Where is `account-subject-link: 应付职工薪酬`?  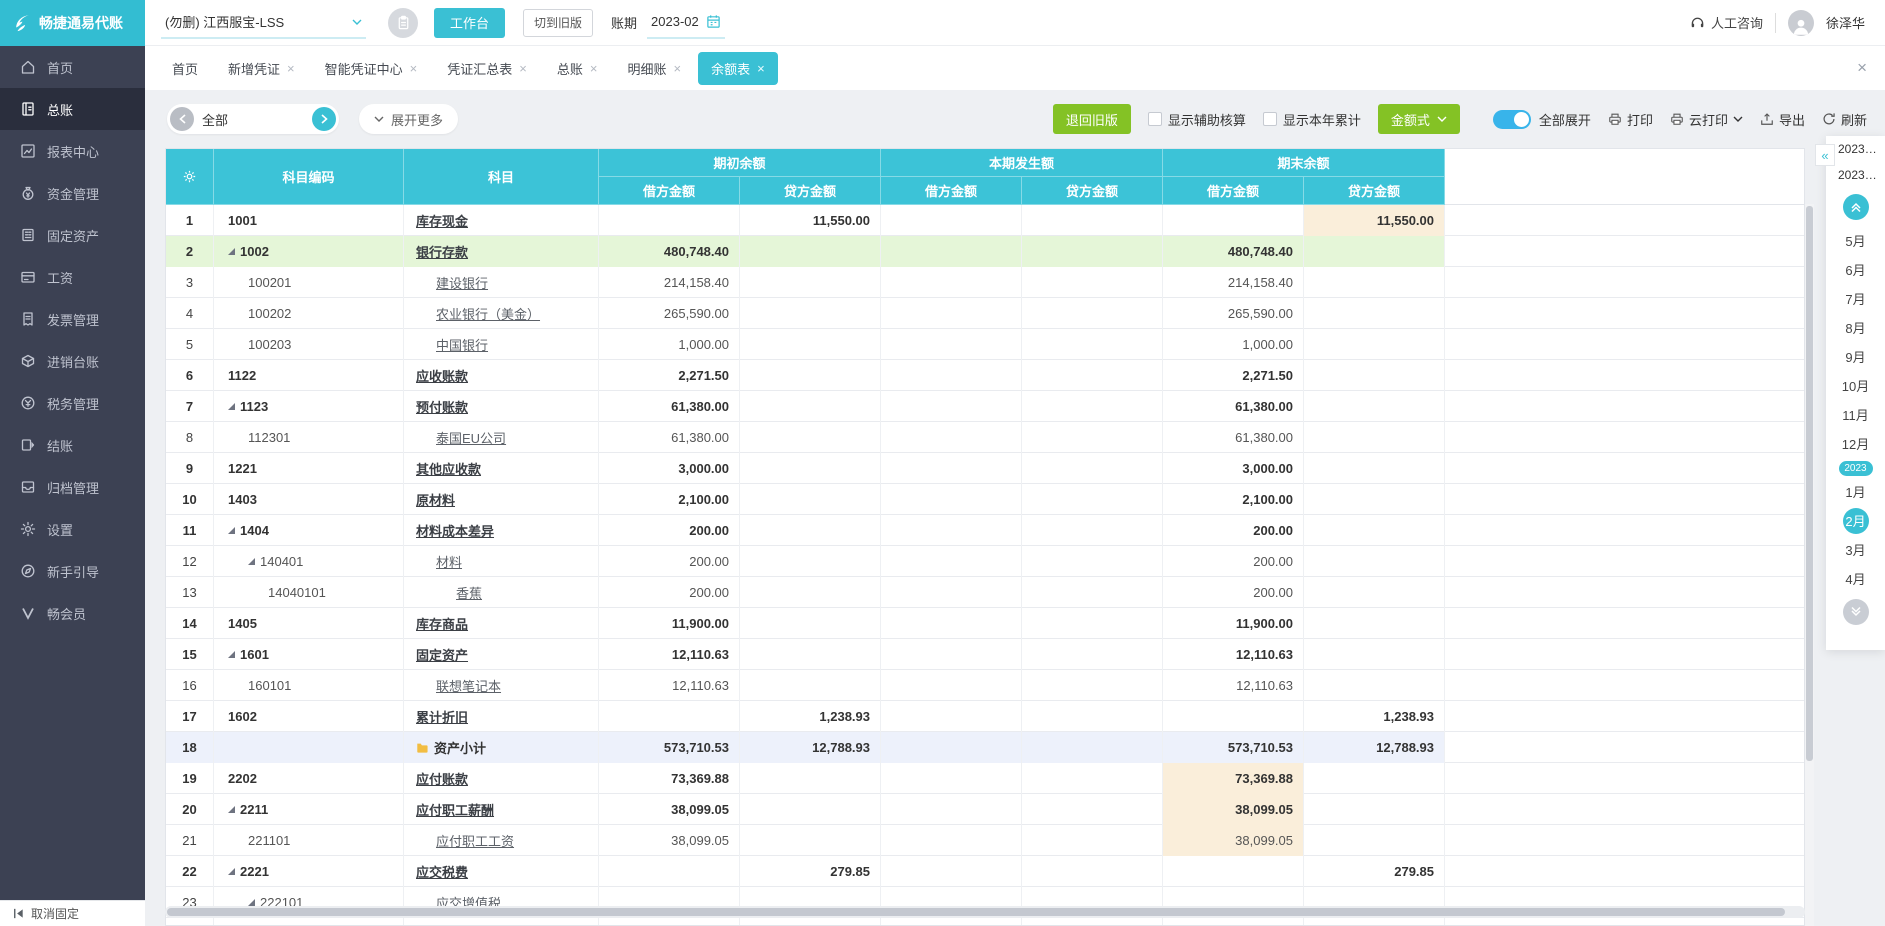 account-subject-link: 应付职工薪酬 is located at coordinates (455, 810).